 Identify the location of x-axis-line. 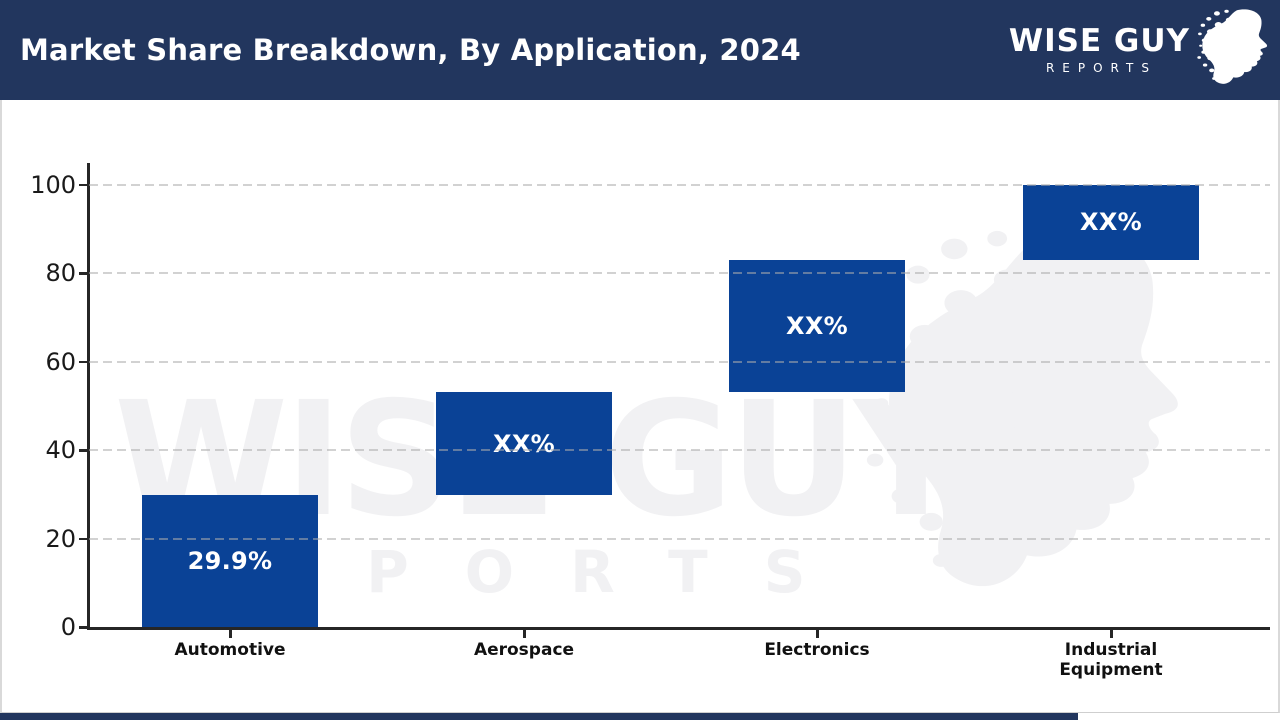
(679, 628).